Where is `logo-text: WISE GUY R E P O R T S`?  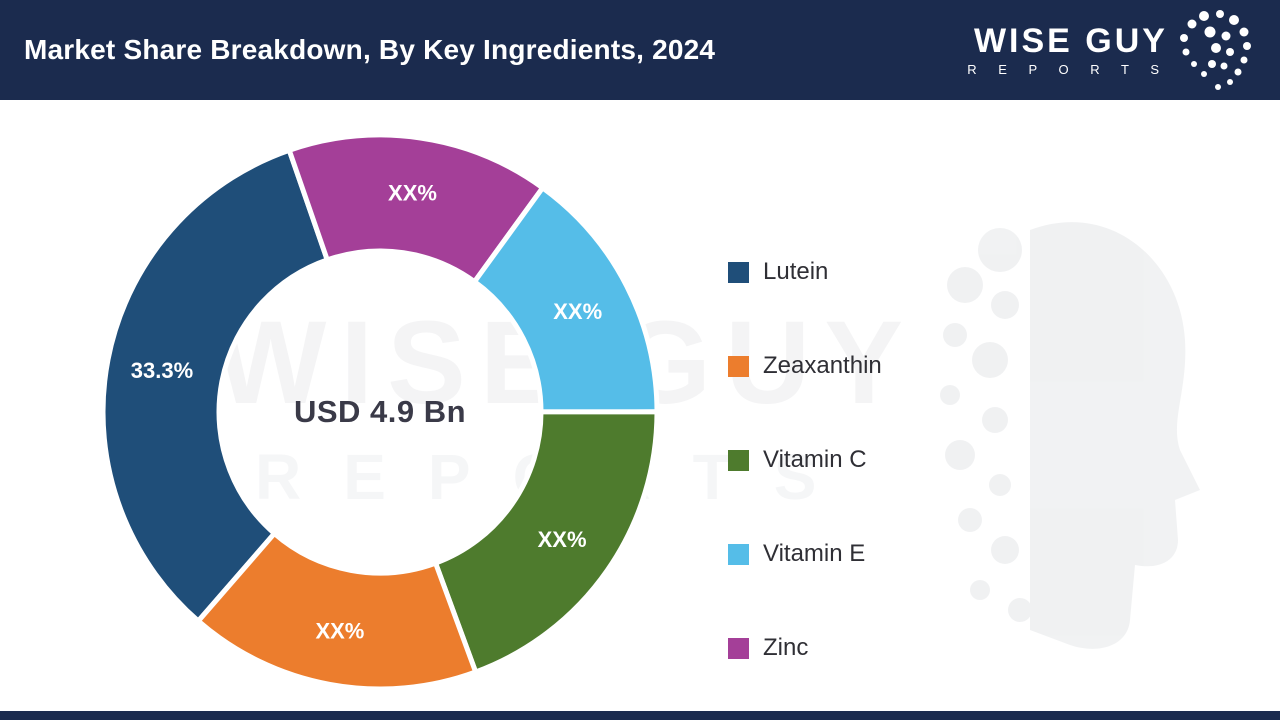
logo-text: WISE GUY R E P O R T S is located at coordinates (1067, 50).